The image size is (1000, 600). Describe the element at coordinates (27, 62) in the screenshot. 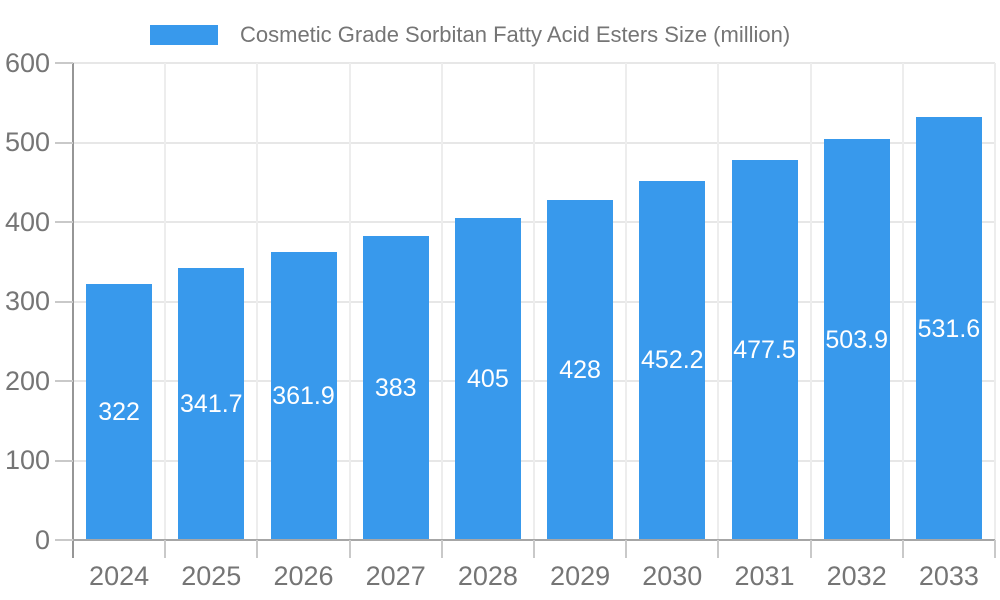

I see `y-axis-label: 600` at that location.